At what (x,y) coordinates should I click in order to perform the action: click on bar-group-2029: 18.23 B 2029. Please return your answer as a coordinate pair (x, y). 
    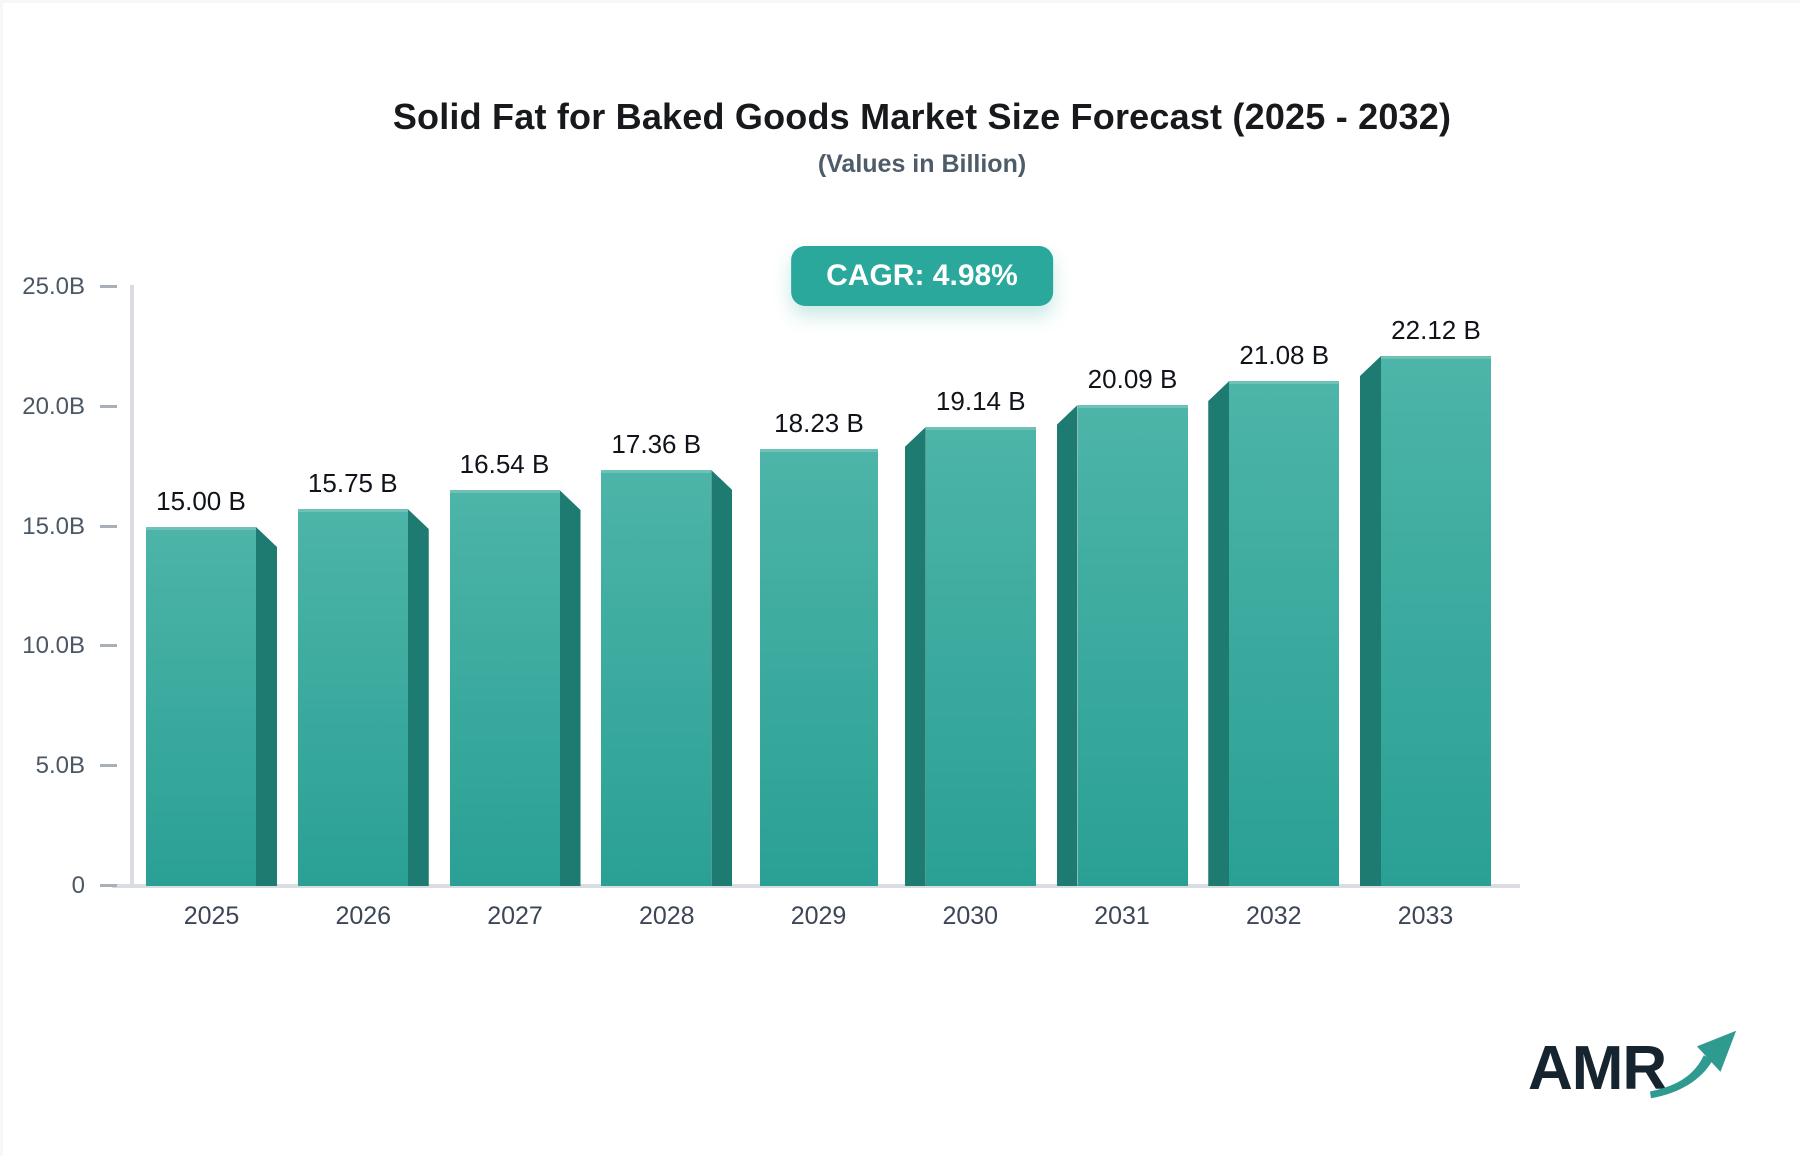
    Looking at the image, I should click on (818, 608).